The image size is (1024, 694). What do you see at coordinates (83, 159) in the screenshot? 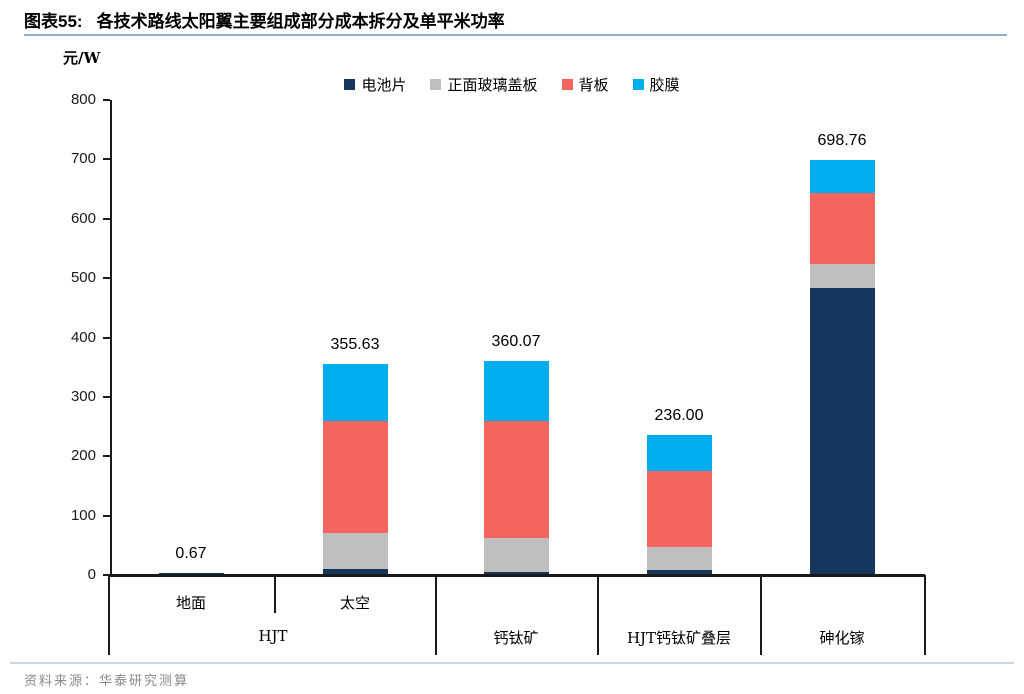
I see `y-tick-label: 700` at bounding box center [83, 159].